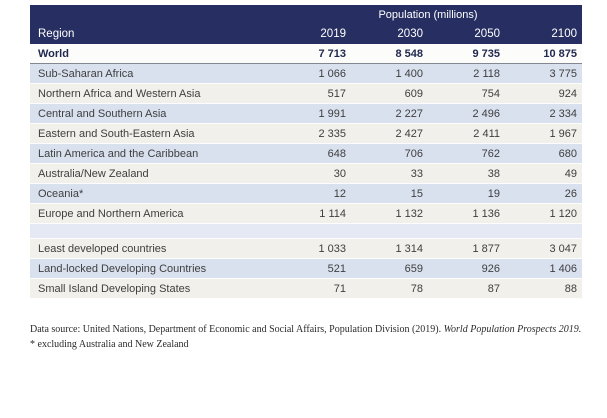 The image size is (607, 418). I want to click on value-cell: 2 334, so click(563, 113).